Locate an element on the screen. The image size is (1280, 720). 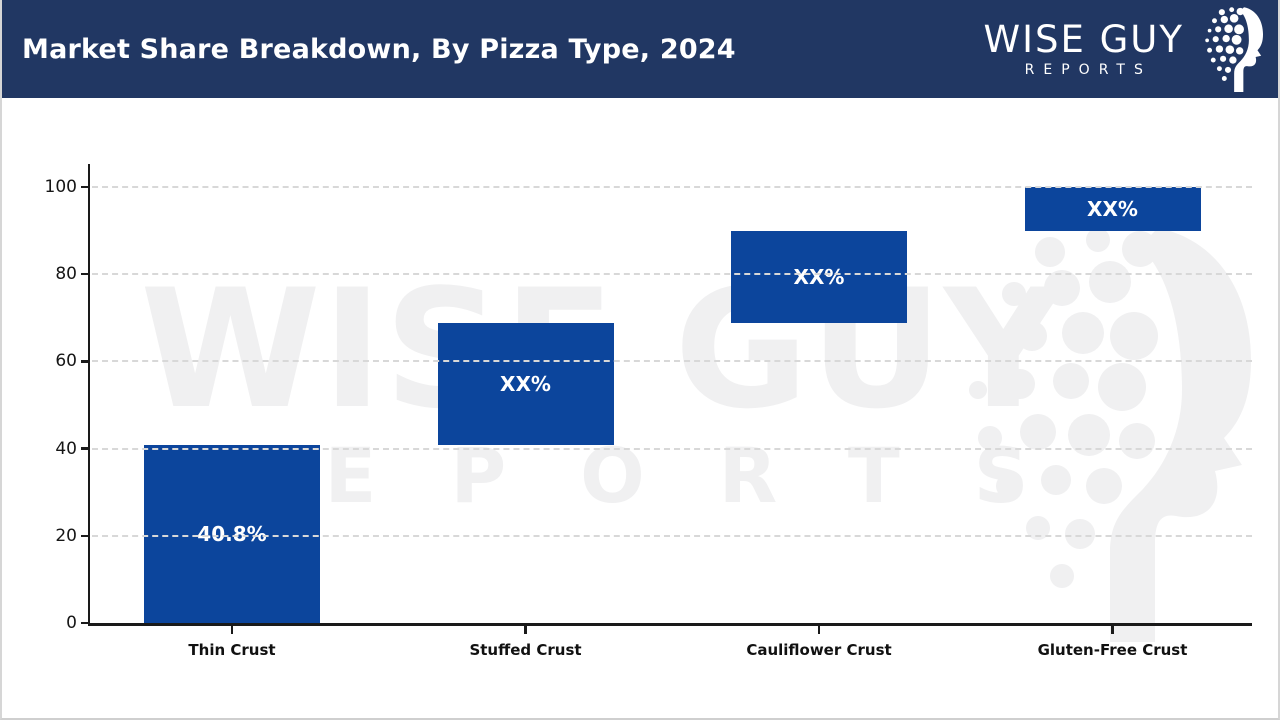
bar: 40.8% is located at coordinates (232, 534).